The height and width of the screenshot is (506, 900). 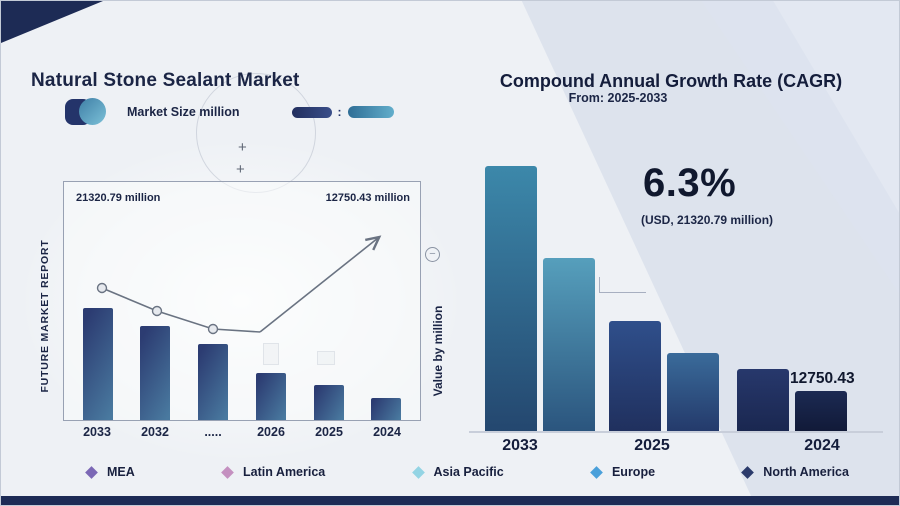 I want to click on left-x-axis-label: 2024, so click(x=387, y=432).